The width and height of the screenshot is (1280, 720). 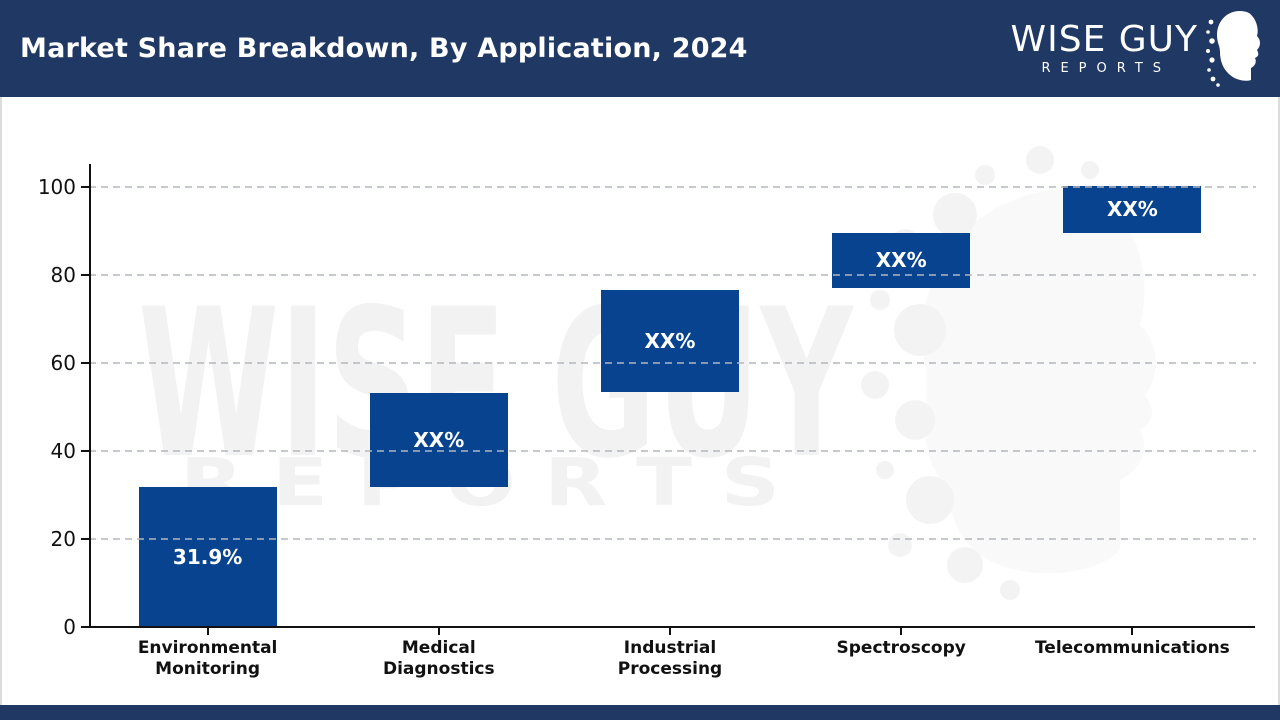 I want to click on x-axis-category-label: Telecommunications, so click(x=1132, y=648).